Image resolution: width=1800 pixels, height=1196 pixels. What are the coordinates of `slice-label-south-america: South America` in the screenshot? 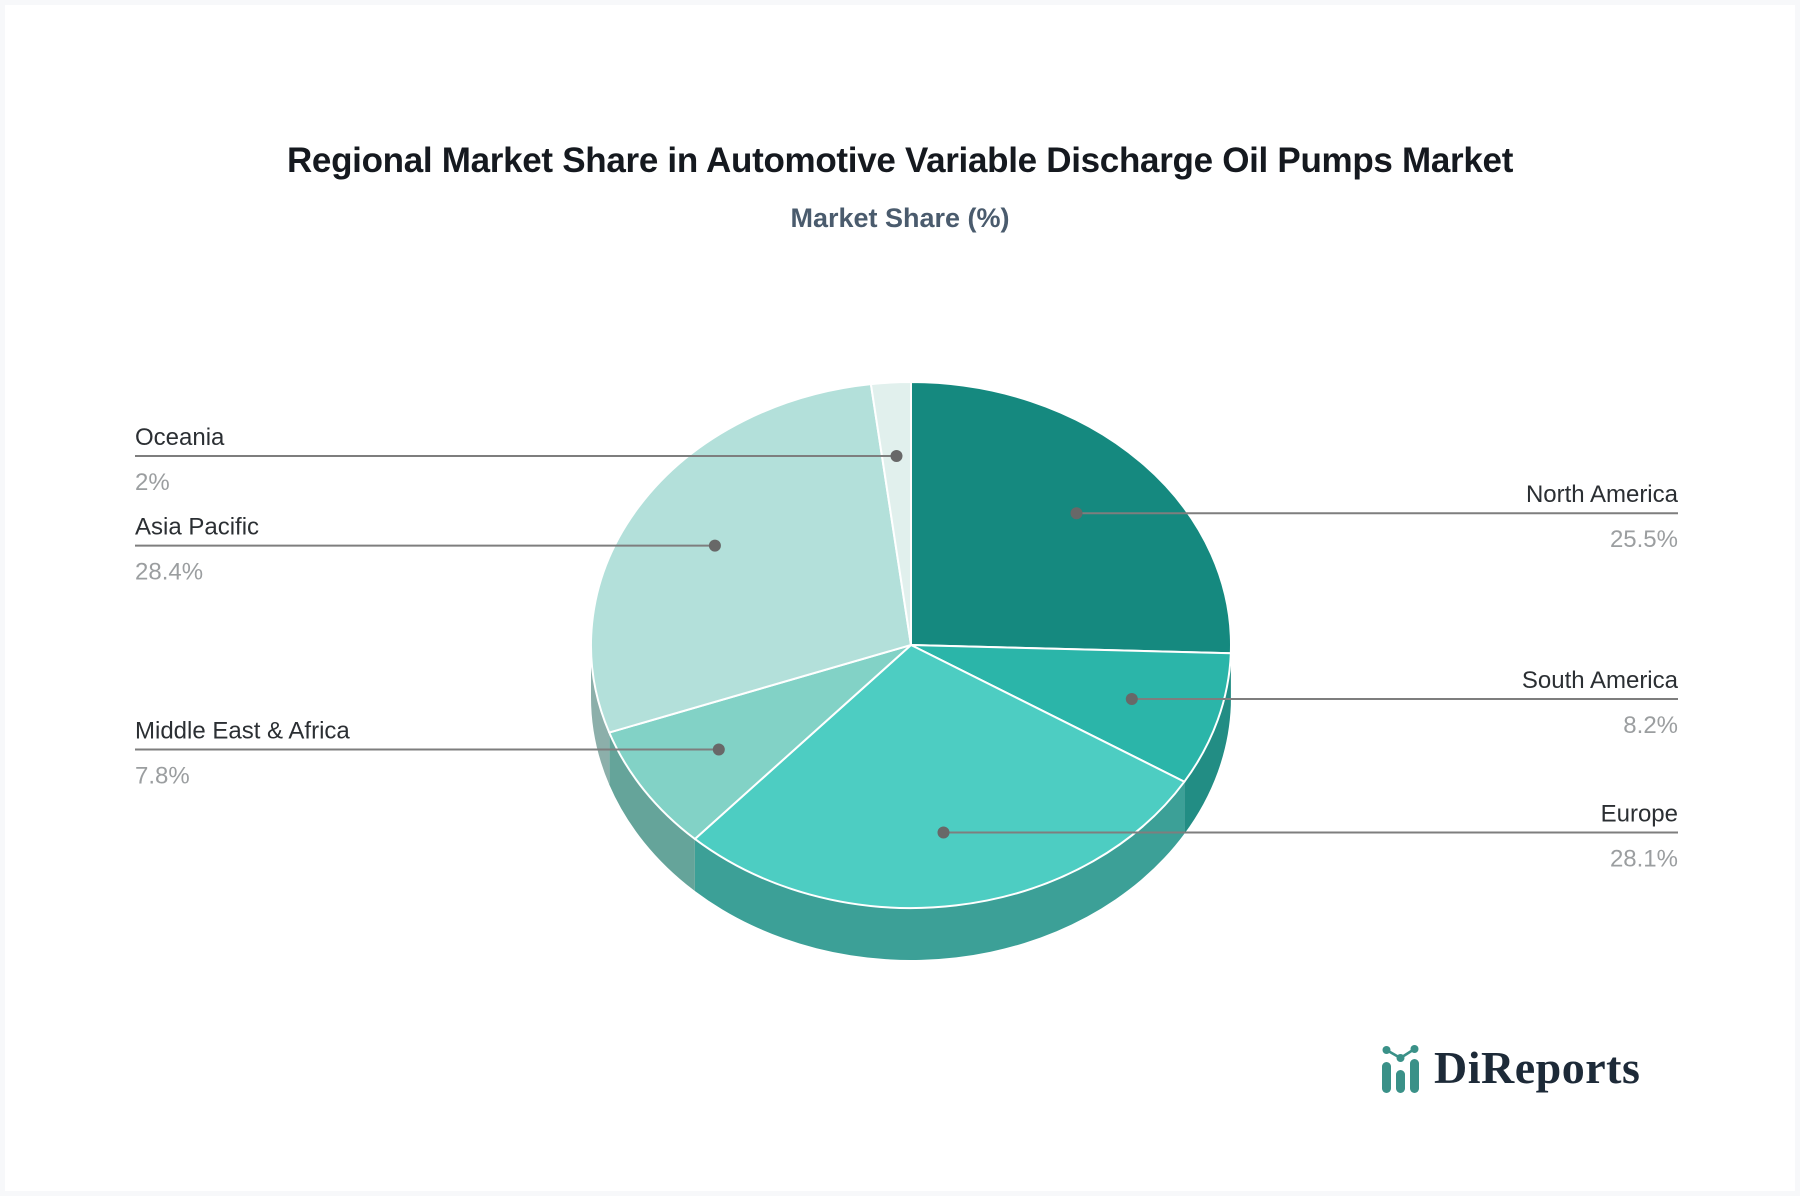 It's located at (1600, 680).